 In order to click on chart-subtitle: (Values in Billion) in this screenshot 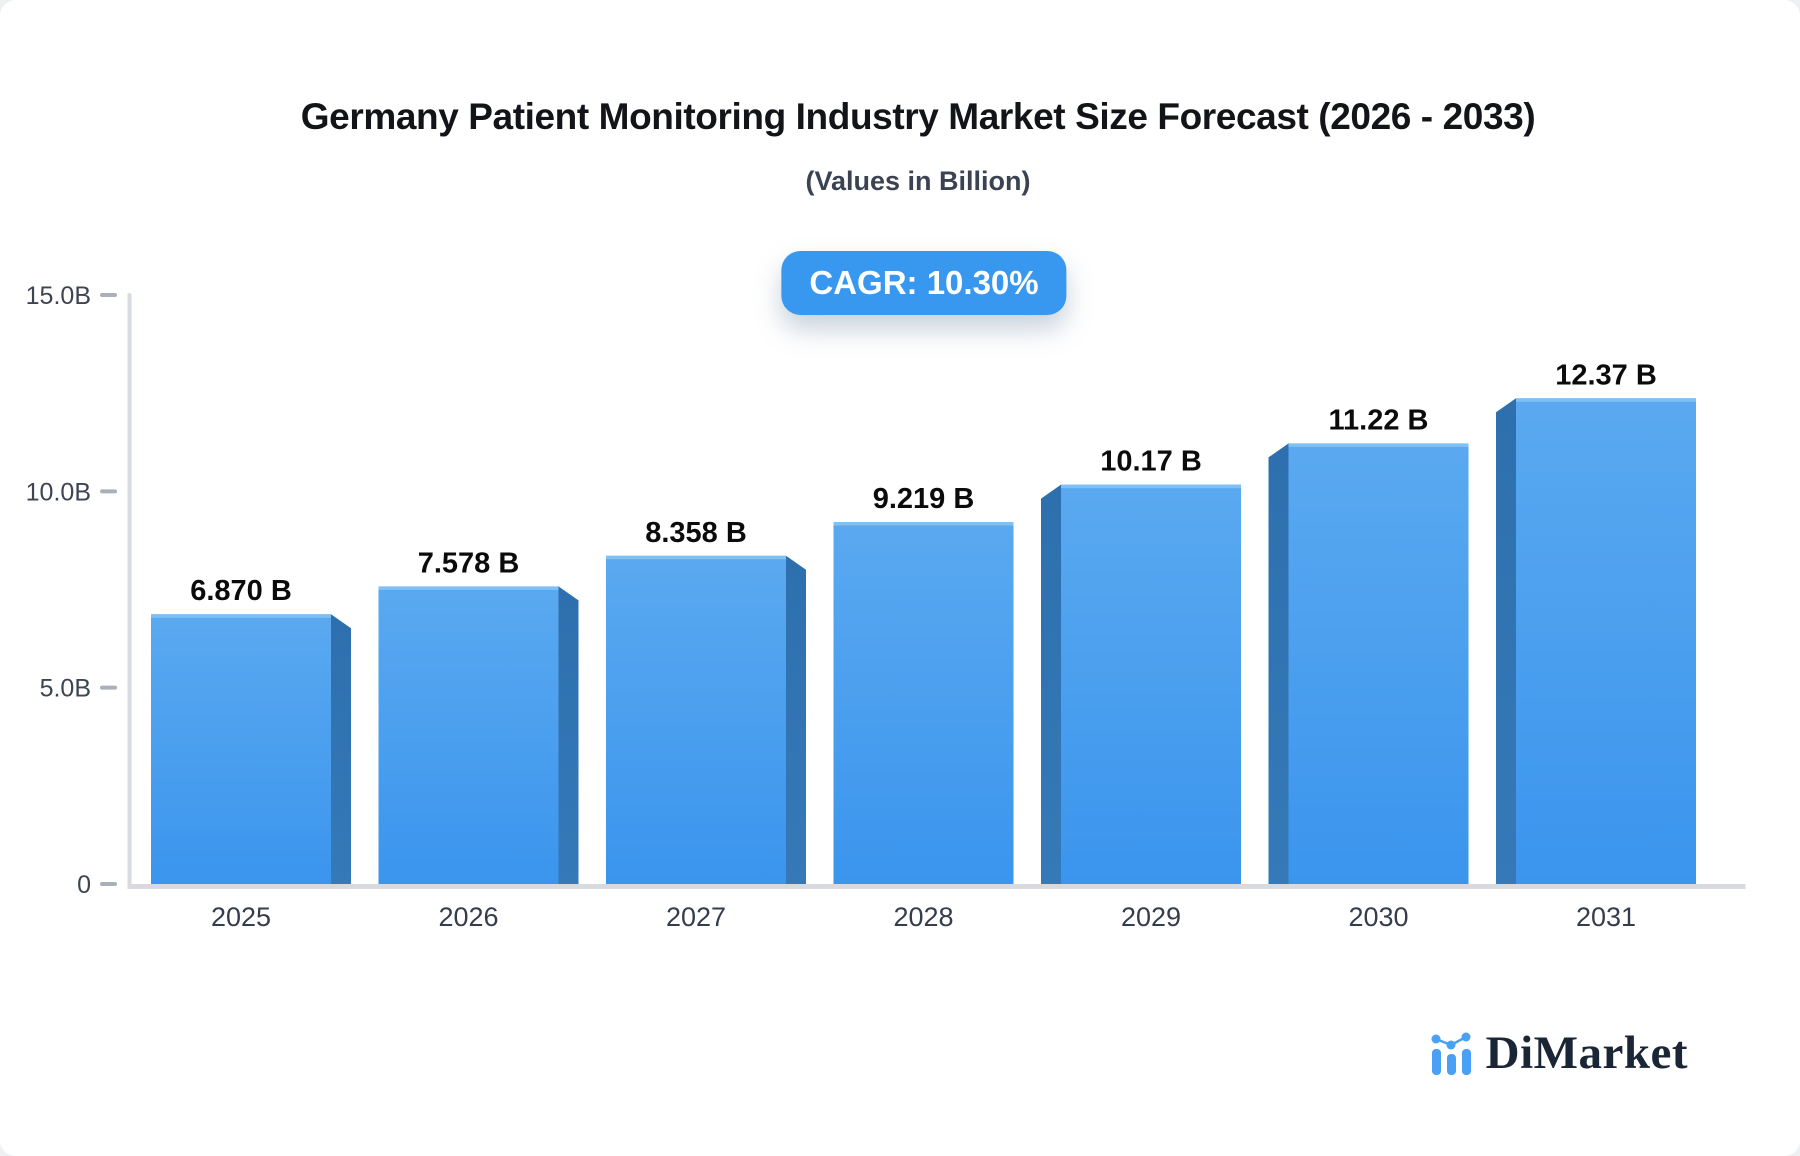, I will do `click(918, 181)`.